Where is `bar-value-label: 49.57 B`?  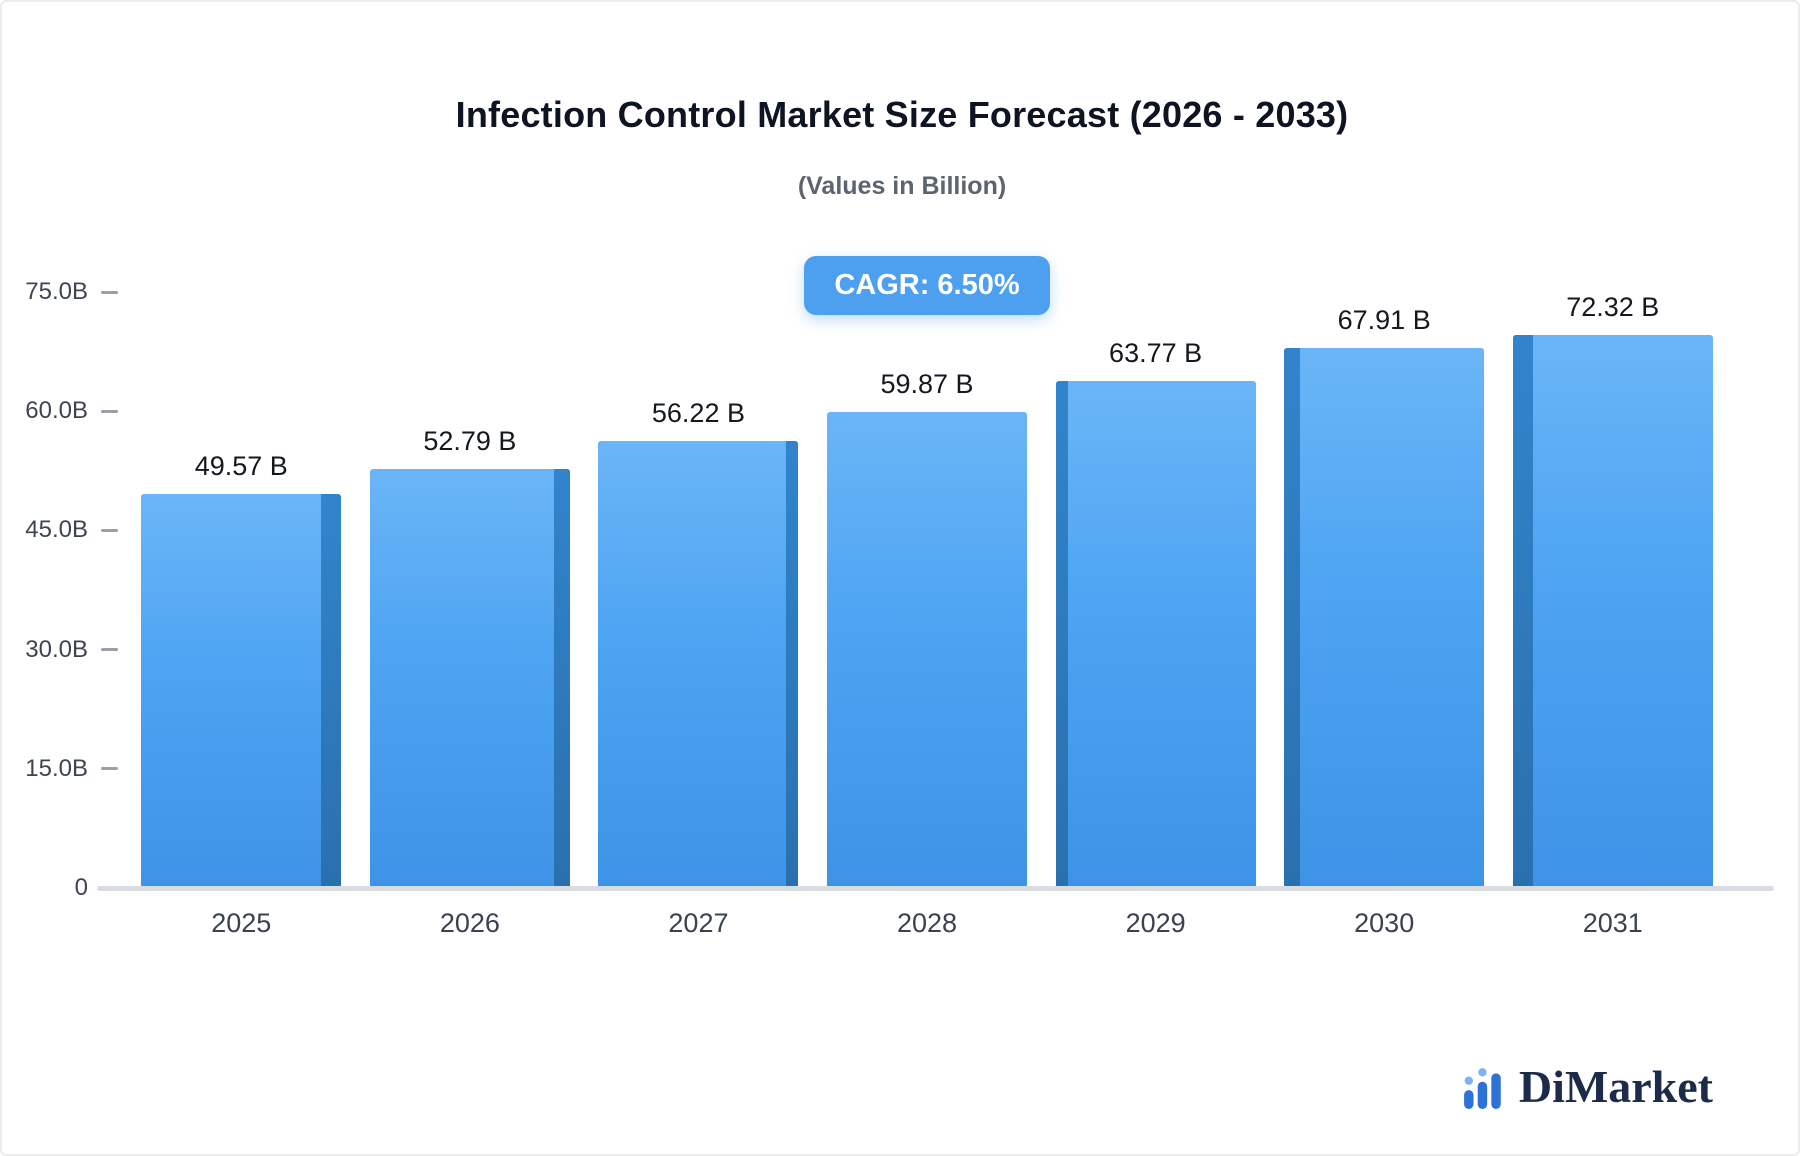 bar-value-label: 49.57 B is located at coordinates (241, 466).